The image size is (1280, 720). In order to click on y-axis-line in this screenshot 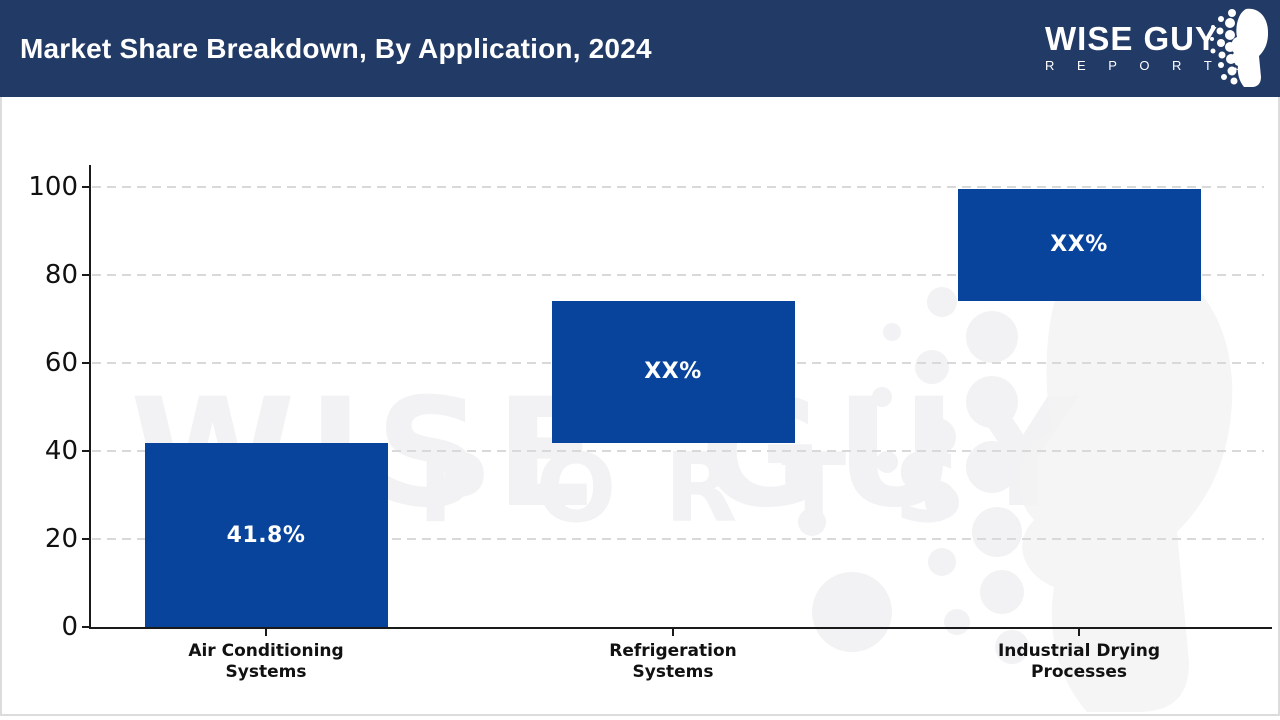, I will do `click(90, 397)`.